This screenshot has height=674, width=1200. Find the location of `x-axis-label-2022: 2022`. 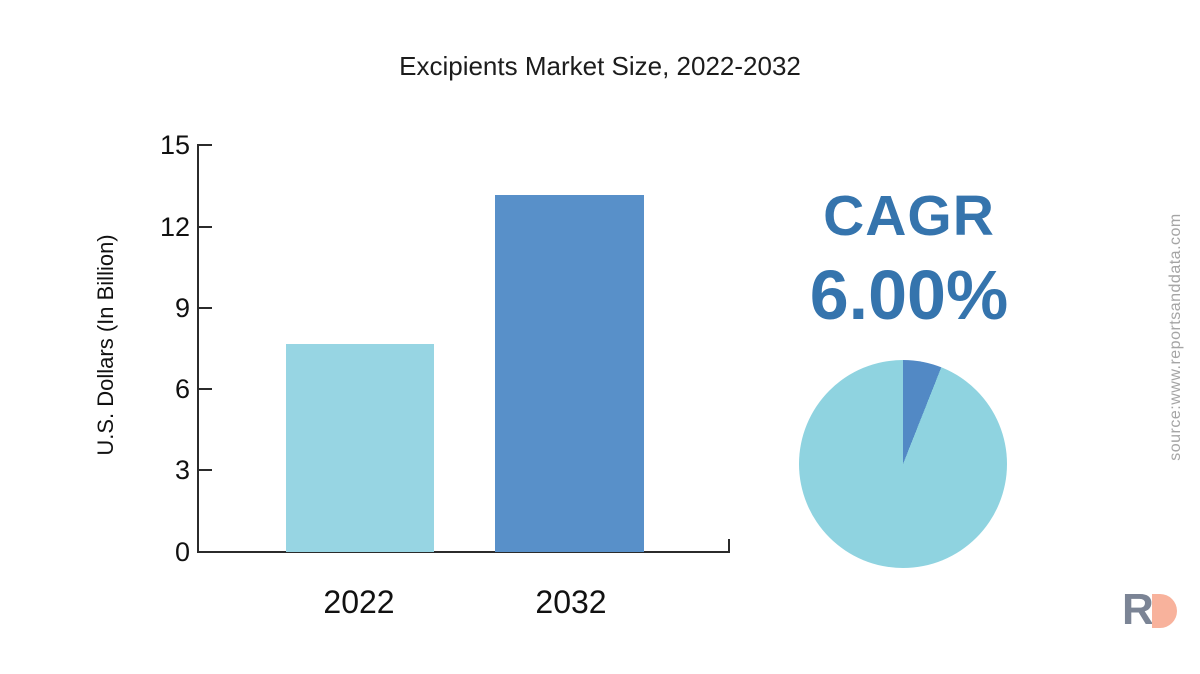

x-axis-label-2022: 2022 is located at coordinates (359, 602).